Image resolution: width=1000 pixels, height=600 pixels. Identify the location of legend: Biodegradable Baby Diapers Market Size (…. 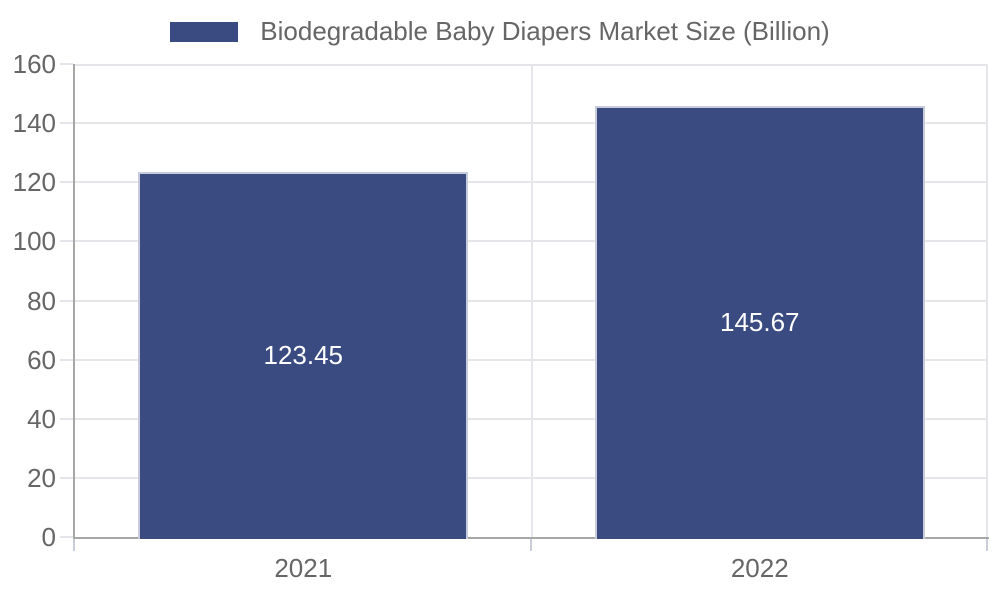
(500, 31).